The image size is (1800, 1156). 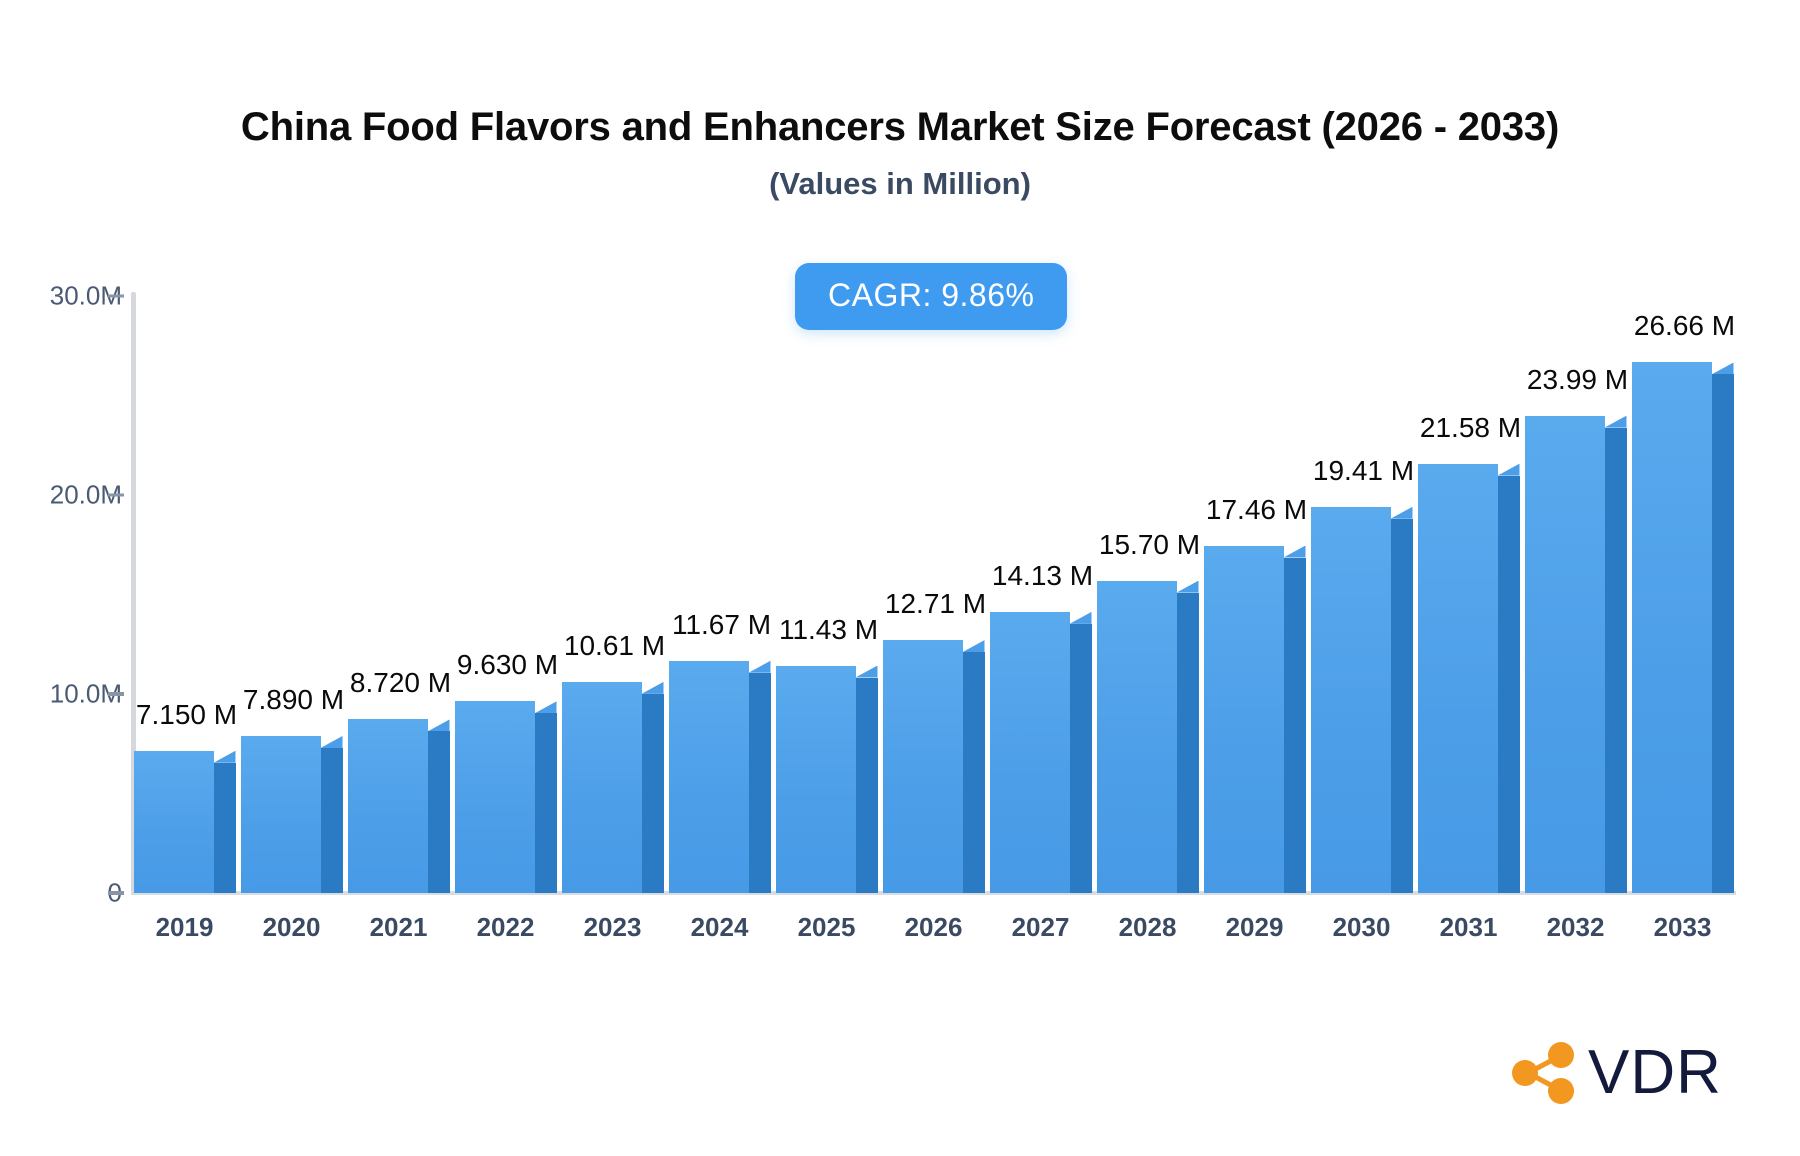 What do you see at coordinates (826, 927) in the screenshot?
I see `x-axis-tick-label: 2025` at bounding box center [826, 927].